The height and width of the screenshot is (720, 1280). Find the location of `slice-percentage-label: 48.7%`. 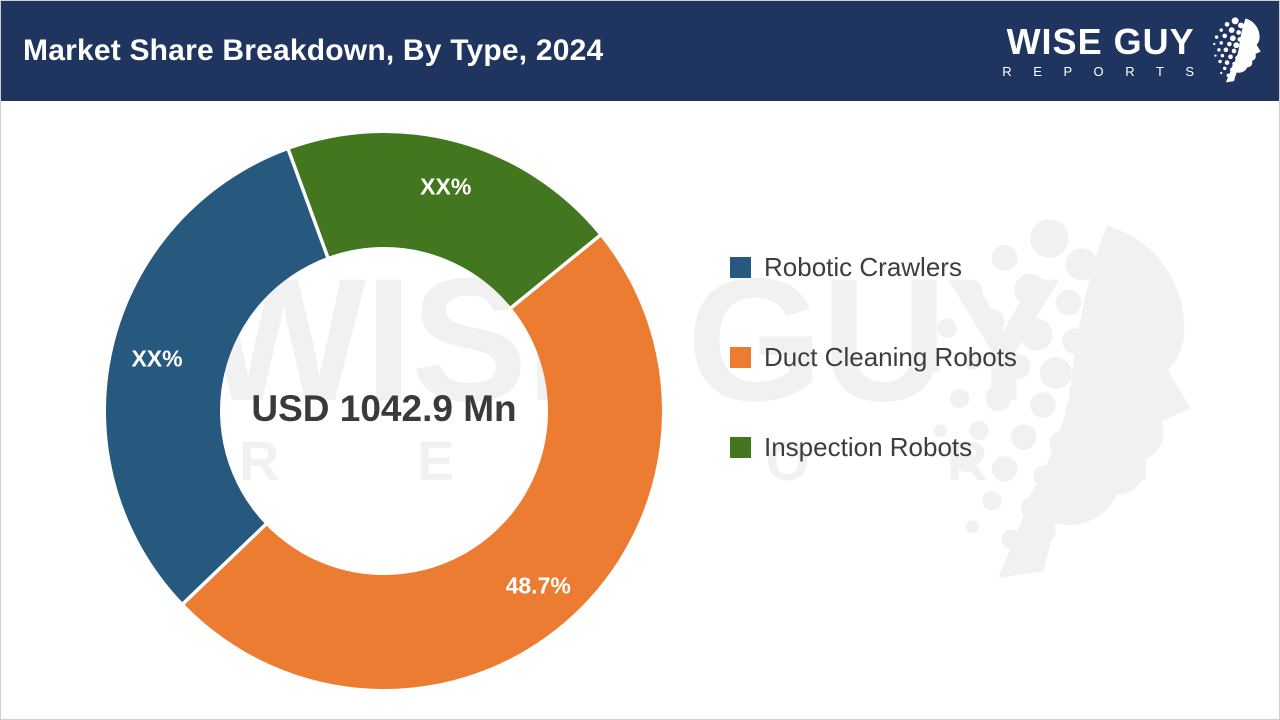

slice-percentage-label: 48.7% is located at coordinates (538, 586).